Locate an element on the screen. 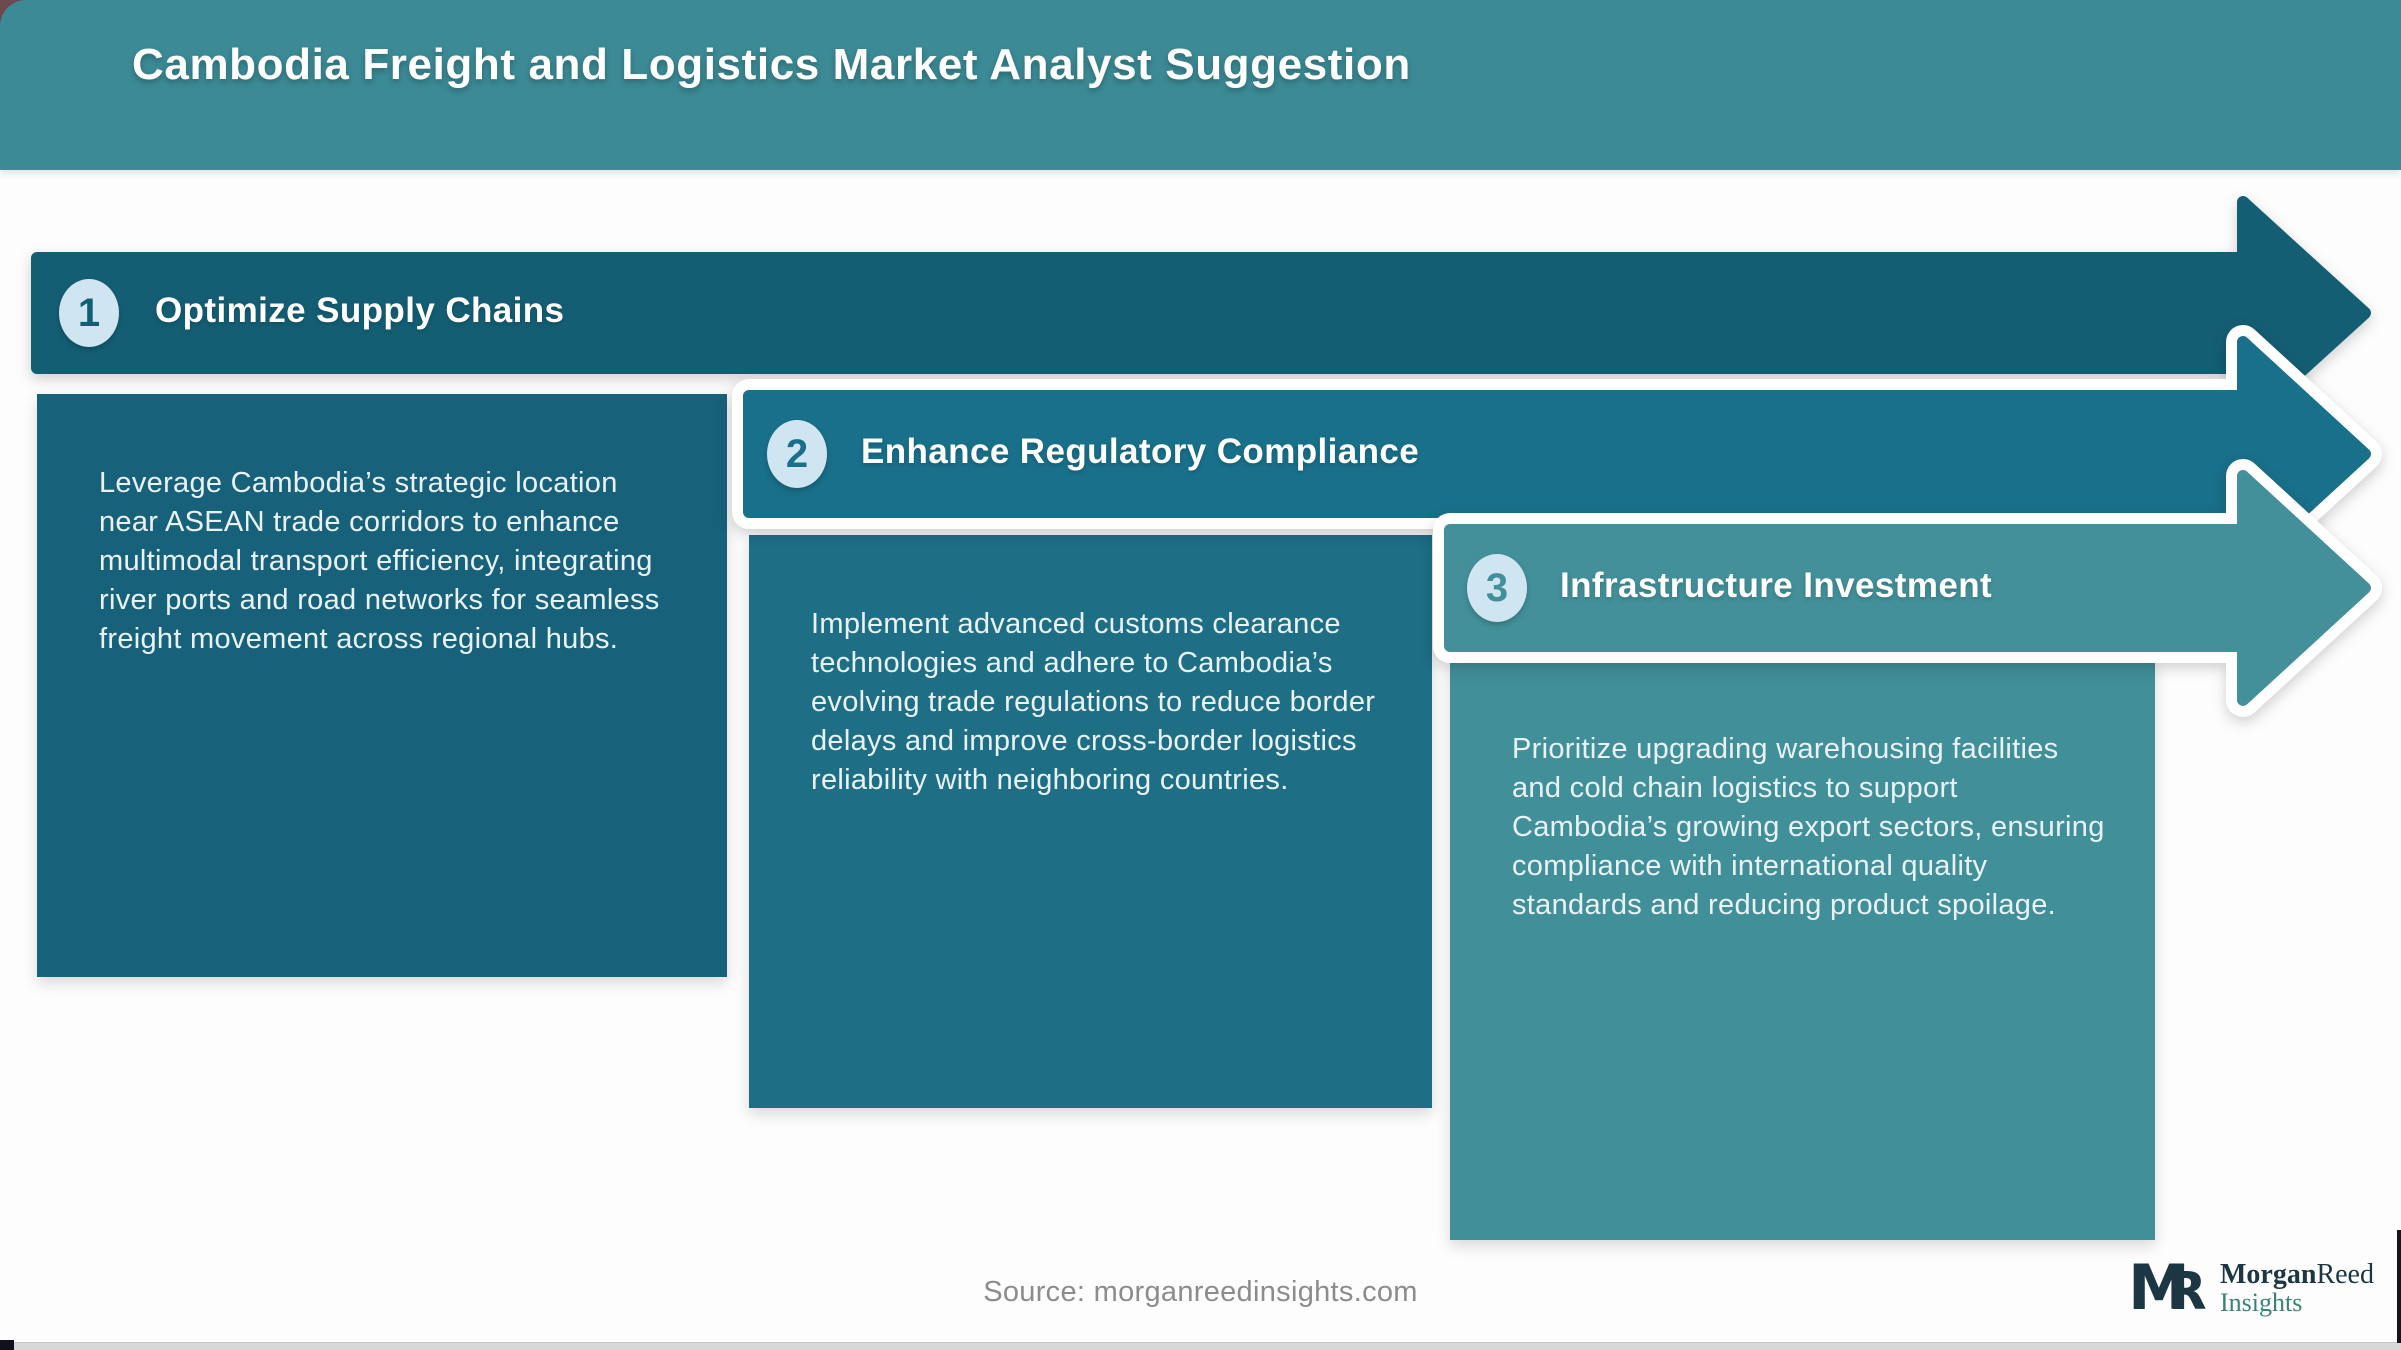 This screenshot has height=1350, width=2401. morganreed-logo: M R MorganReed Insights is located at coordinates (2251, 1289).